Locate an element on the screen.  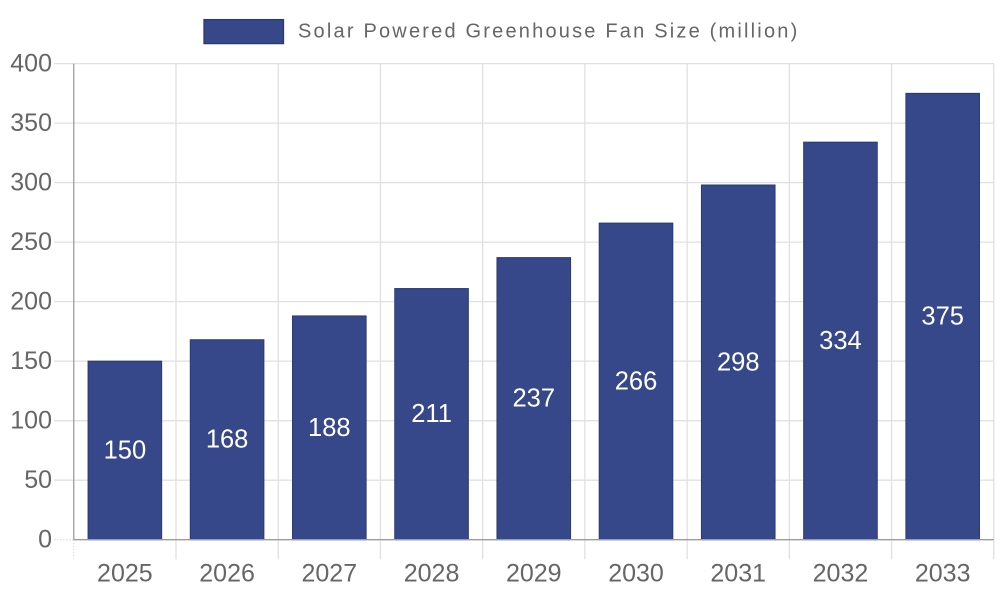
svg-text: 400 is located at coordinates (31, 64).